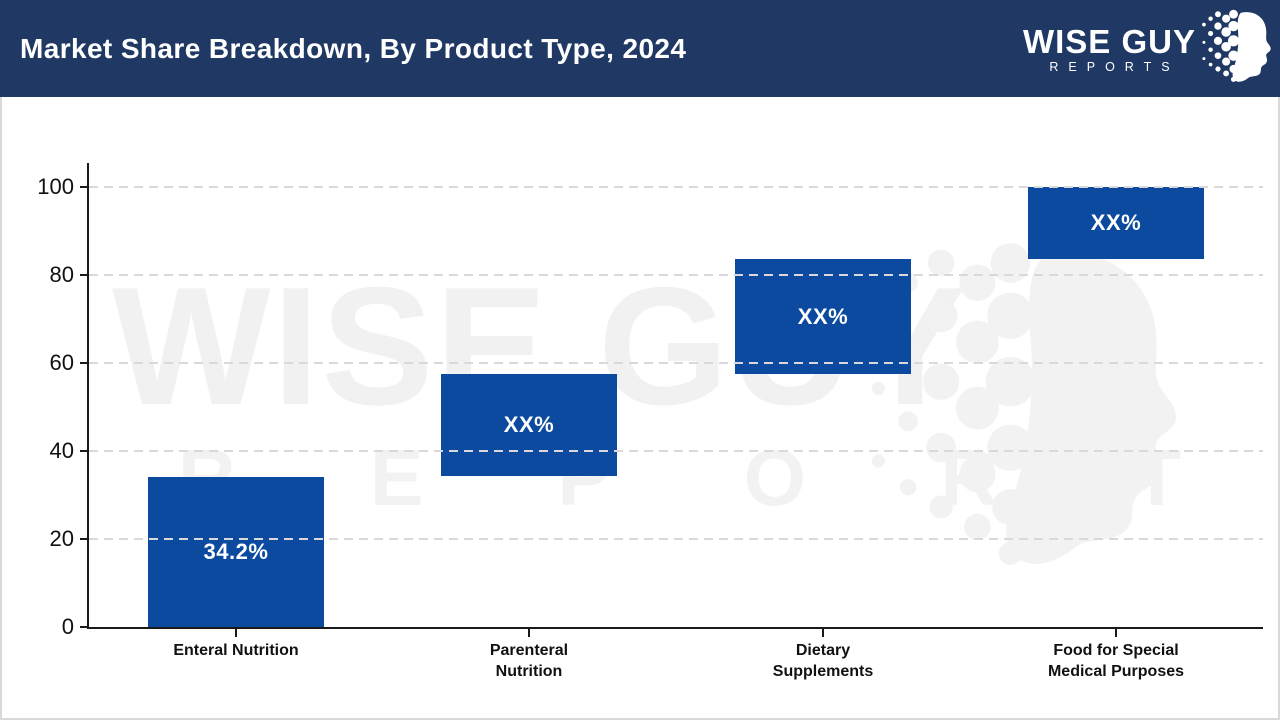 The width and height of the screenshot is (1280, 720). I want to click on logo-wordmark: WISE GUY REPORTS, so click(1109, 49).